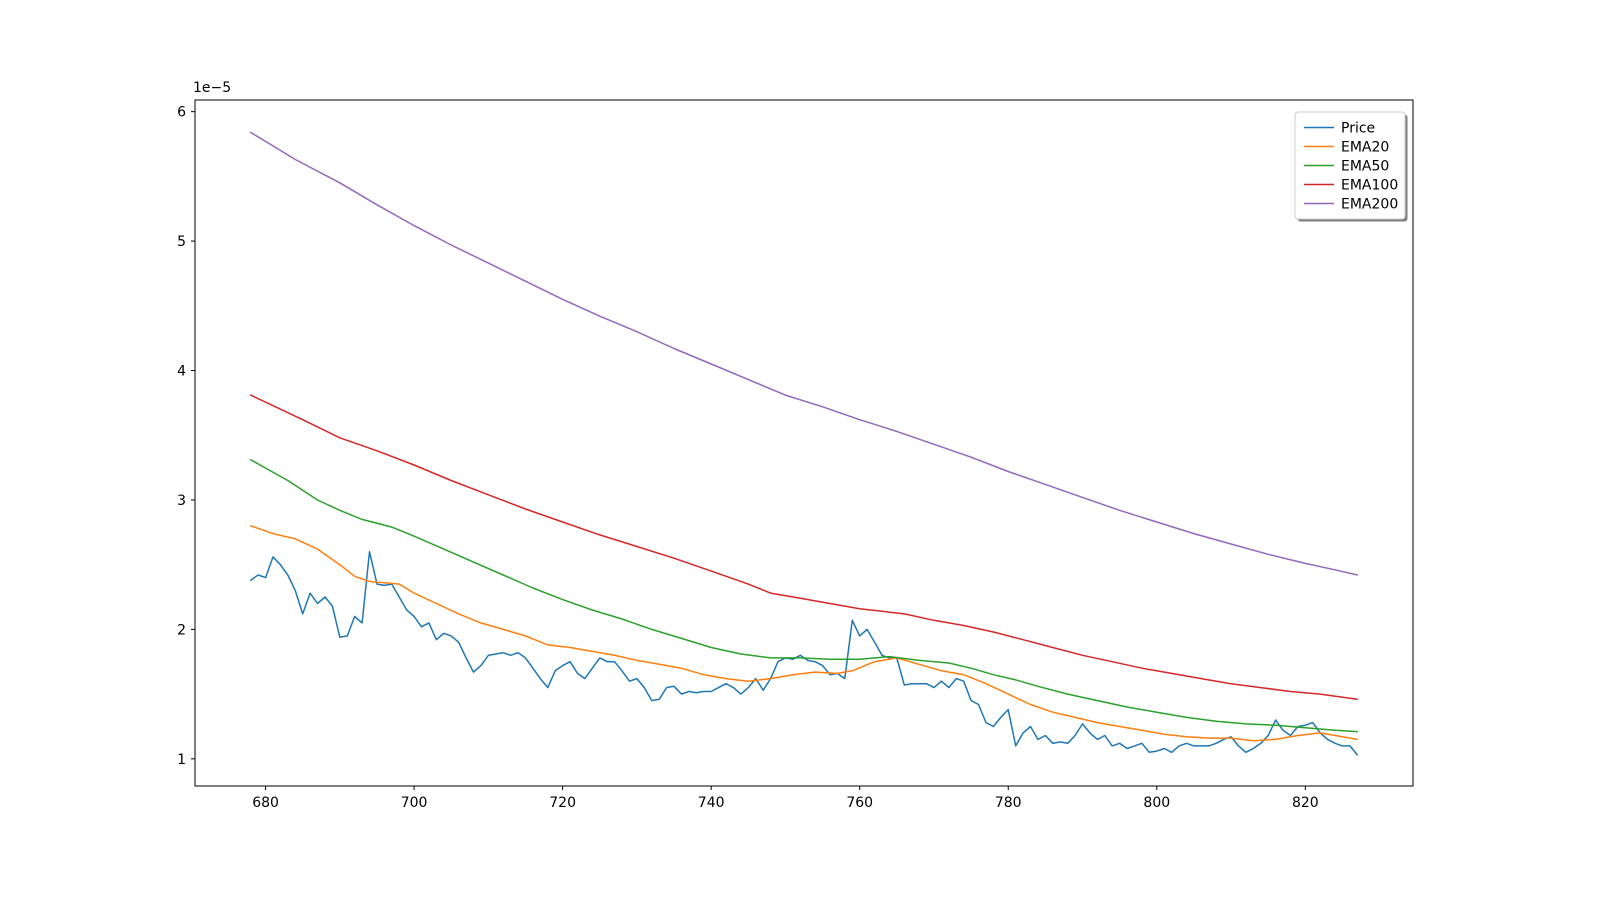 The image size is (1600, 900). Describe the element at coordinates (1369, 205) in the screenshot. I see `legend-label-ema200: EMA200` at that location.